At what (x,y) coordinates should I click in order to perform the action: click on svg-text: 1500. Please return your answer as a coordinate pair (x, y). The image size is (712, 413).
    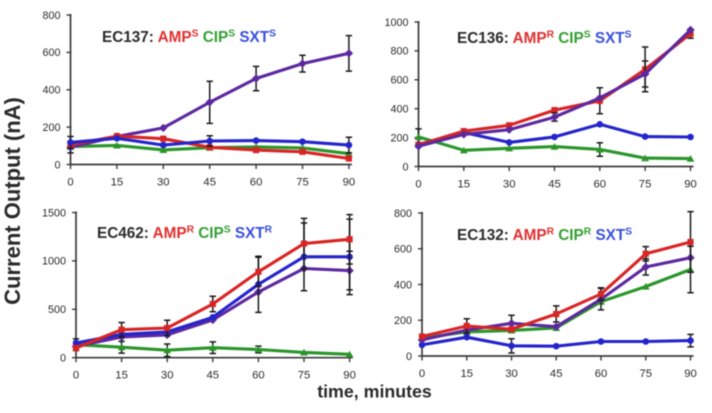
    Looking at the image, I should click on (54, 213).